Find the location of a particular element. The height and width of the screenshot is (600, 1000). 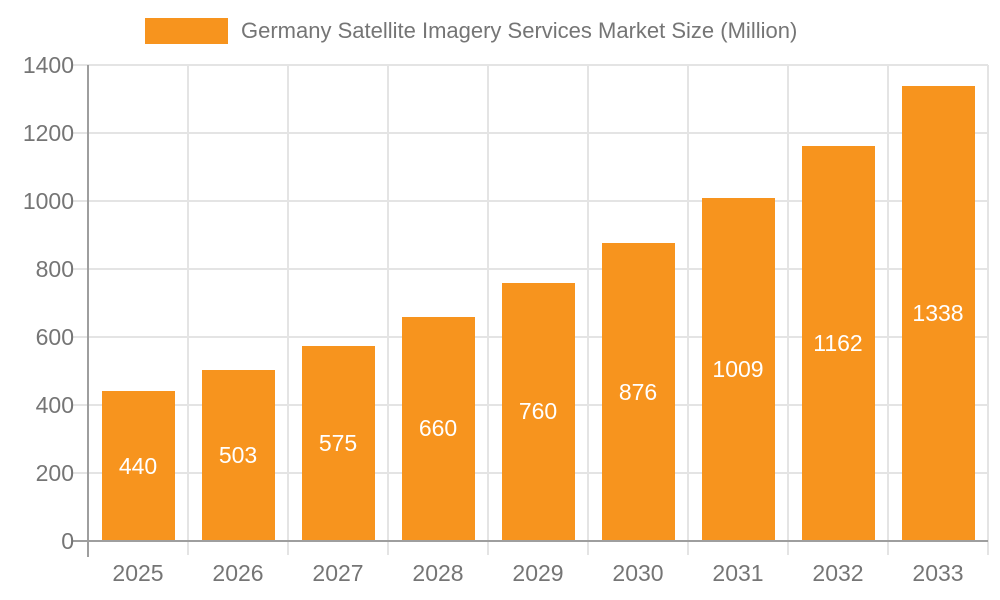

bar-value-label: 503 is located at coordinates (238, 454).